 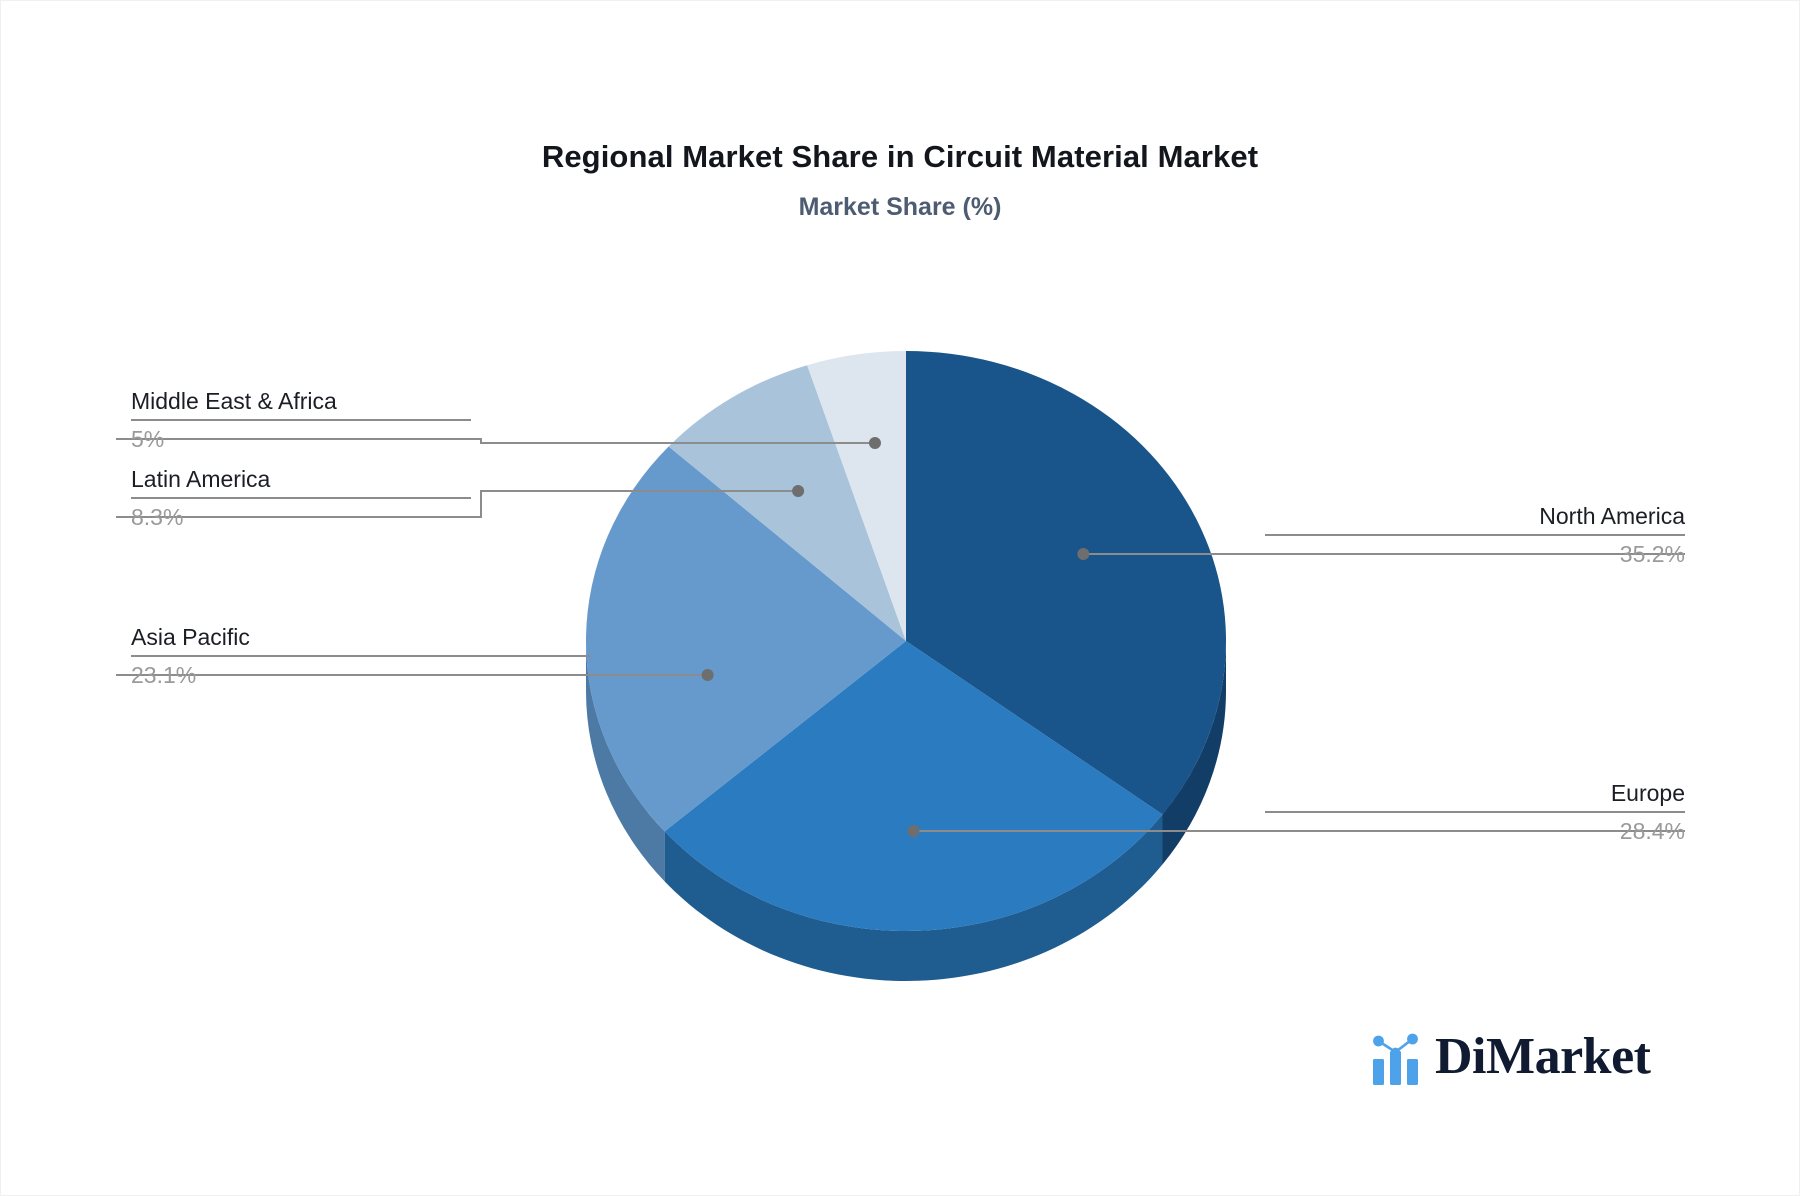 What do you see at coordinates (234, 401) in the screenshot?
I see `data-label-middle-east-africa-name: Middle East & Africa` at bounding box center [234, 401].